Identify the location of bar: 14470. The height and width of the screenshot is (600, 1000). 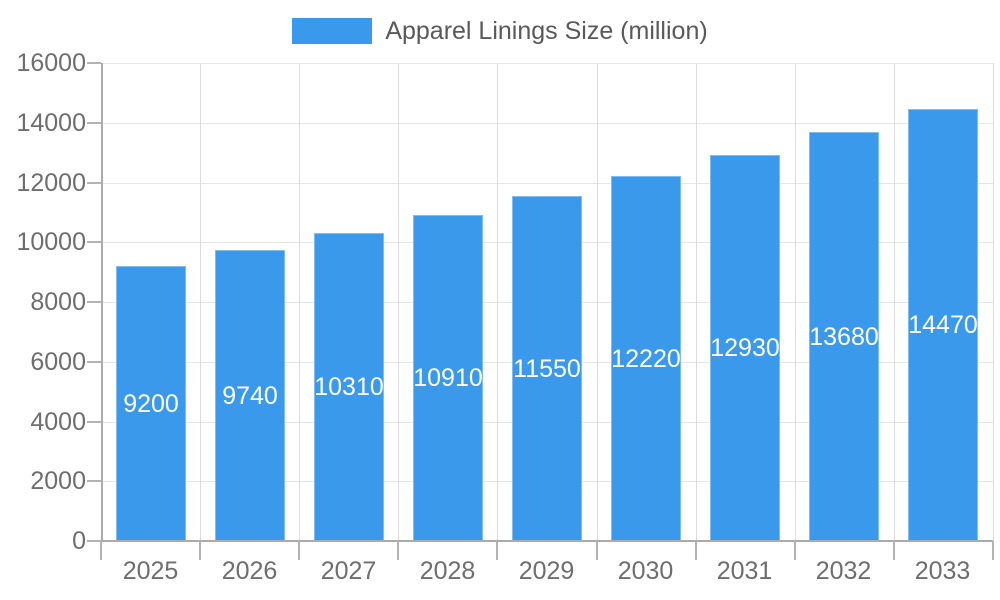
(943, 325).